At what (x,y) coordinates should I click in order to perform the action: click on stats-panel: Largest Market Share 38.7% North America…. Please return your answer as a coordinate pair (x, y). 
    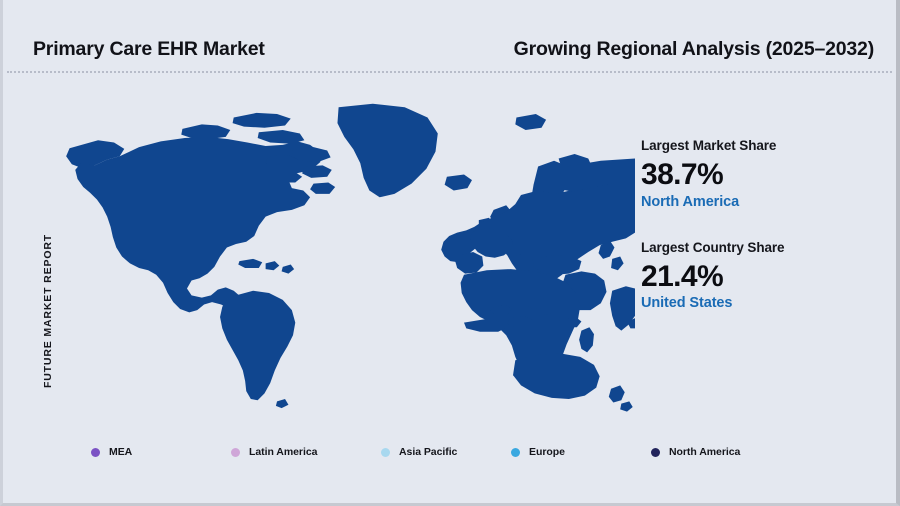
    Looking at the image, I should click on (761, 239).